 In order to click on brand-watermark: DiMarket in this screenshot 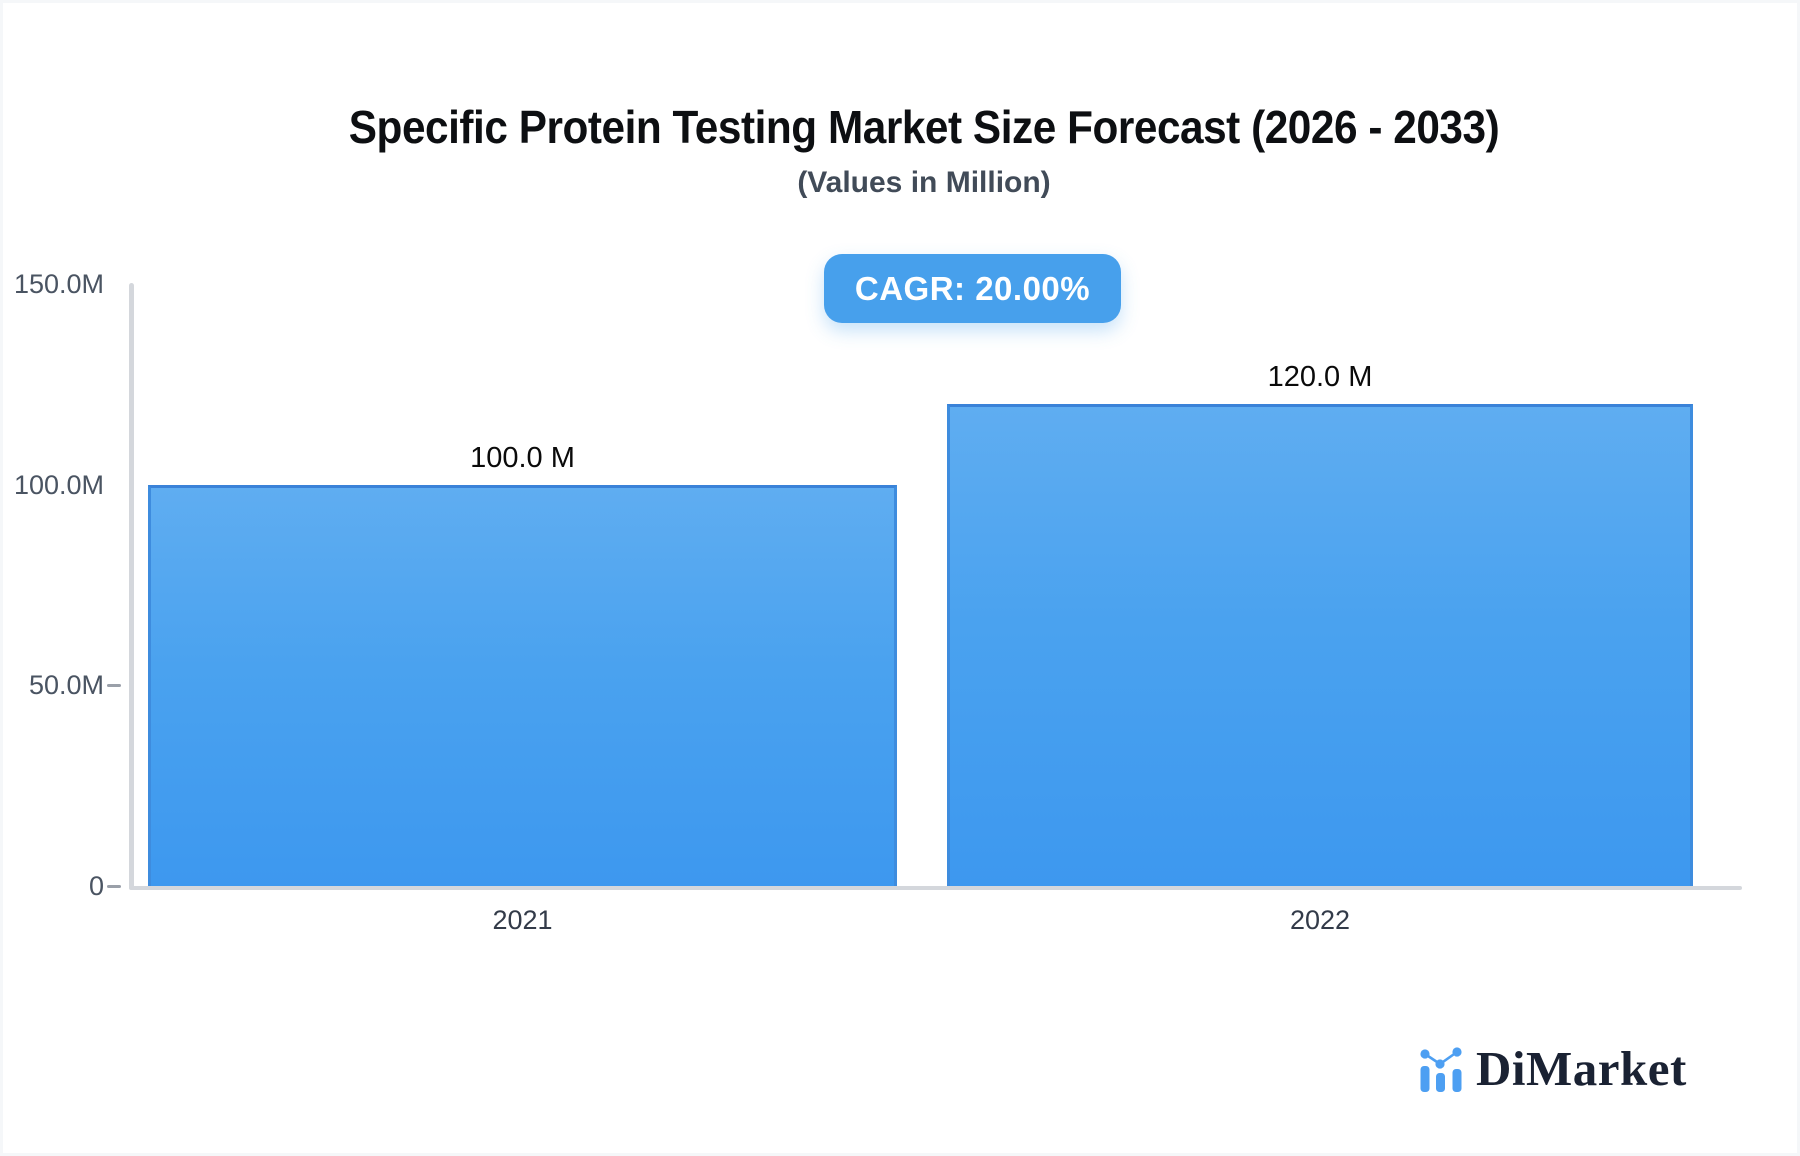, I will do `click(1552, 1069)`.